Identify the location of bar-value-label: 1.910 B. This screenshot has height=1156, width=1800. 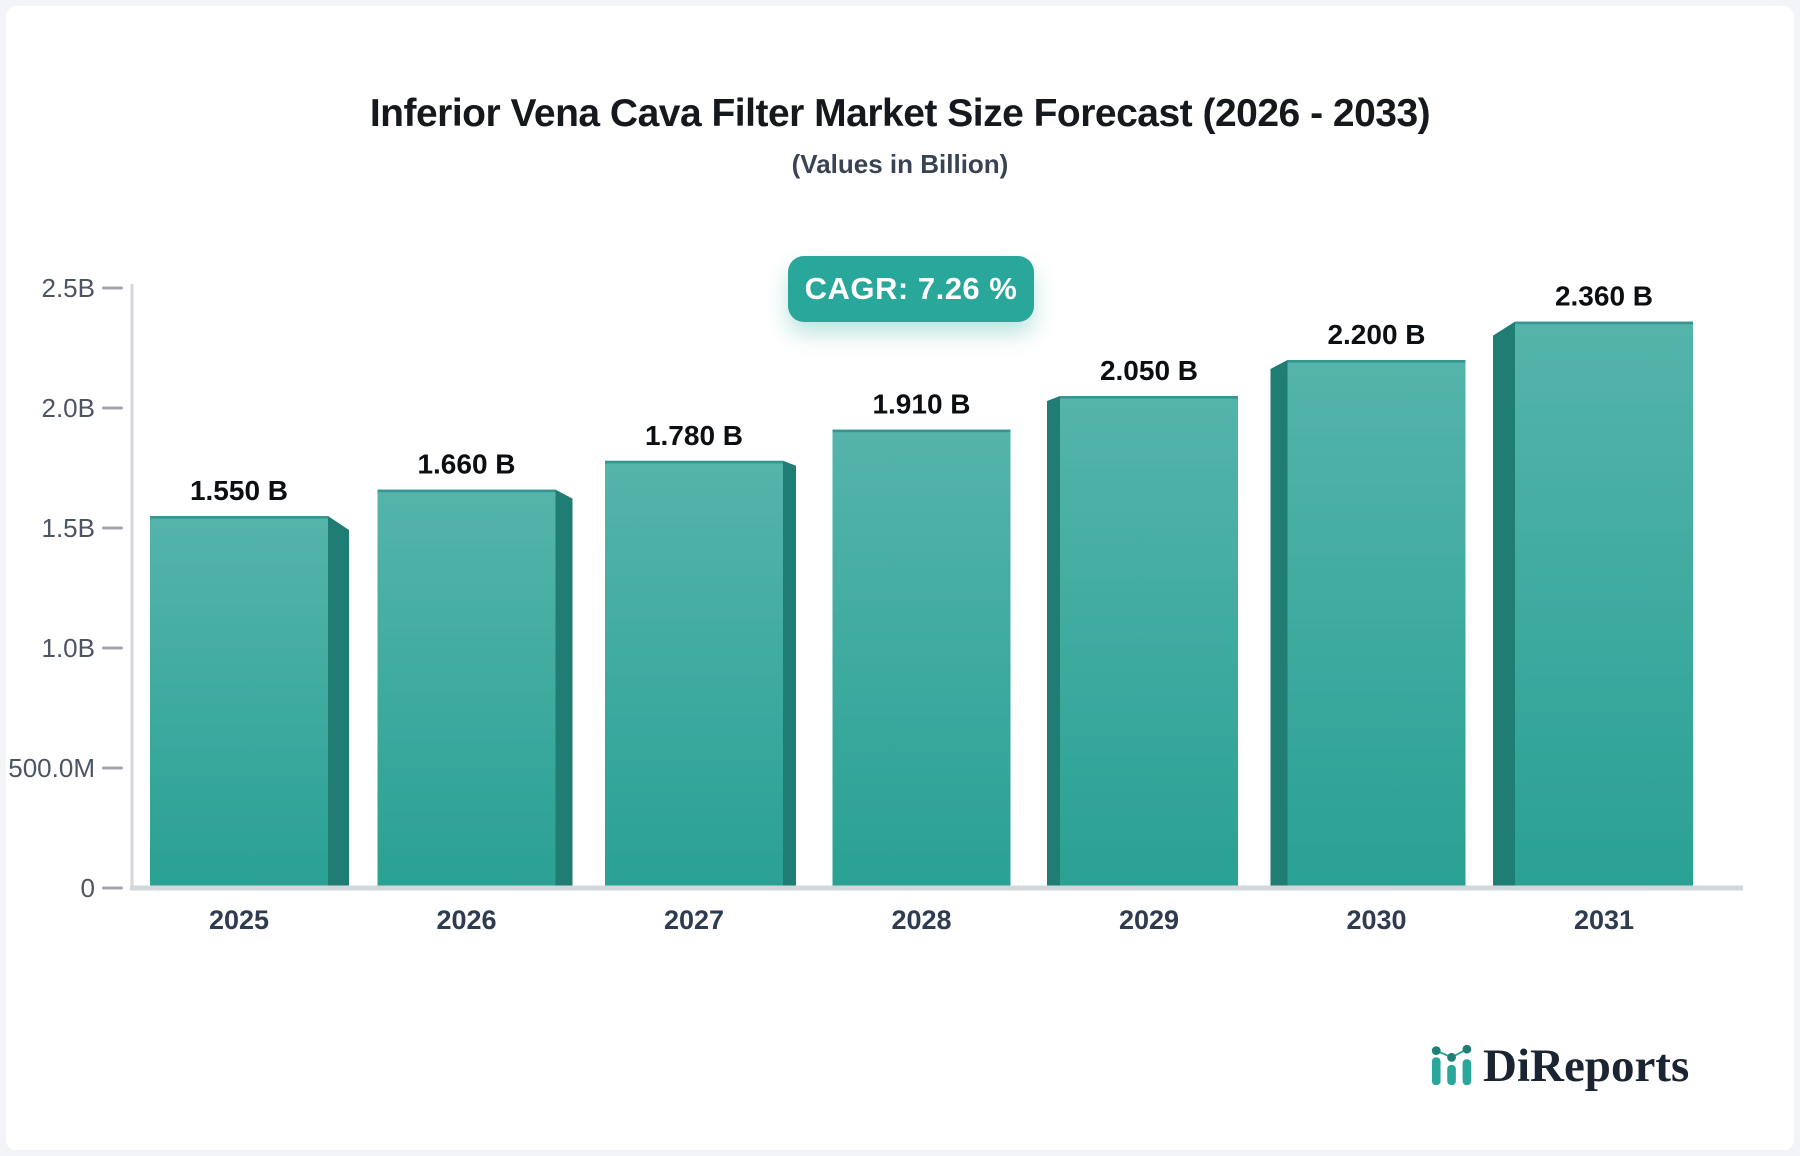
(921, 404).